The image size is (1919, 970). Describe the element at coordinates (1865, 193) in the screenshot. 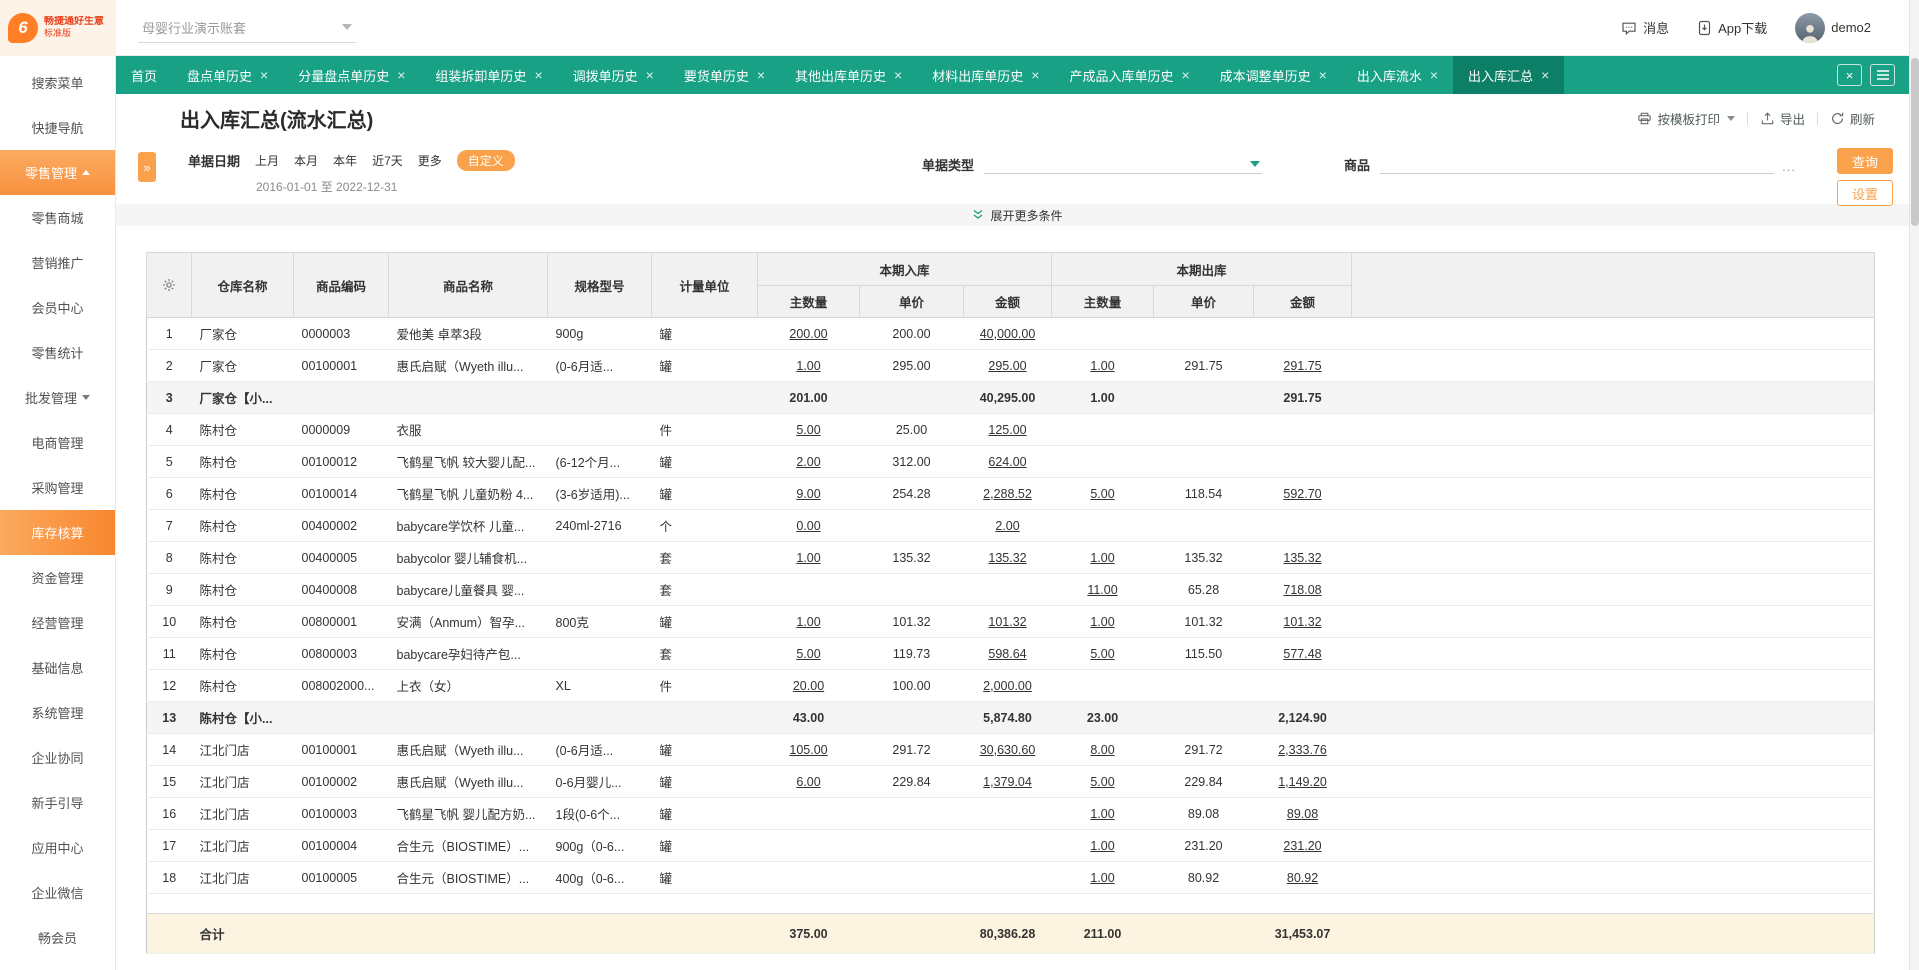

I see `settings-button: 设置` at that location.